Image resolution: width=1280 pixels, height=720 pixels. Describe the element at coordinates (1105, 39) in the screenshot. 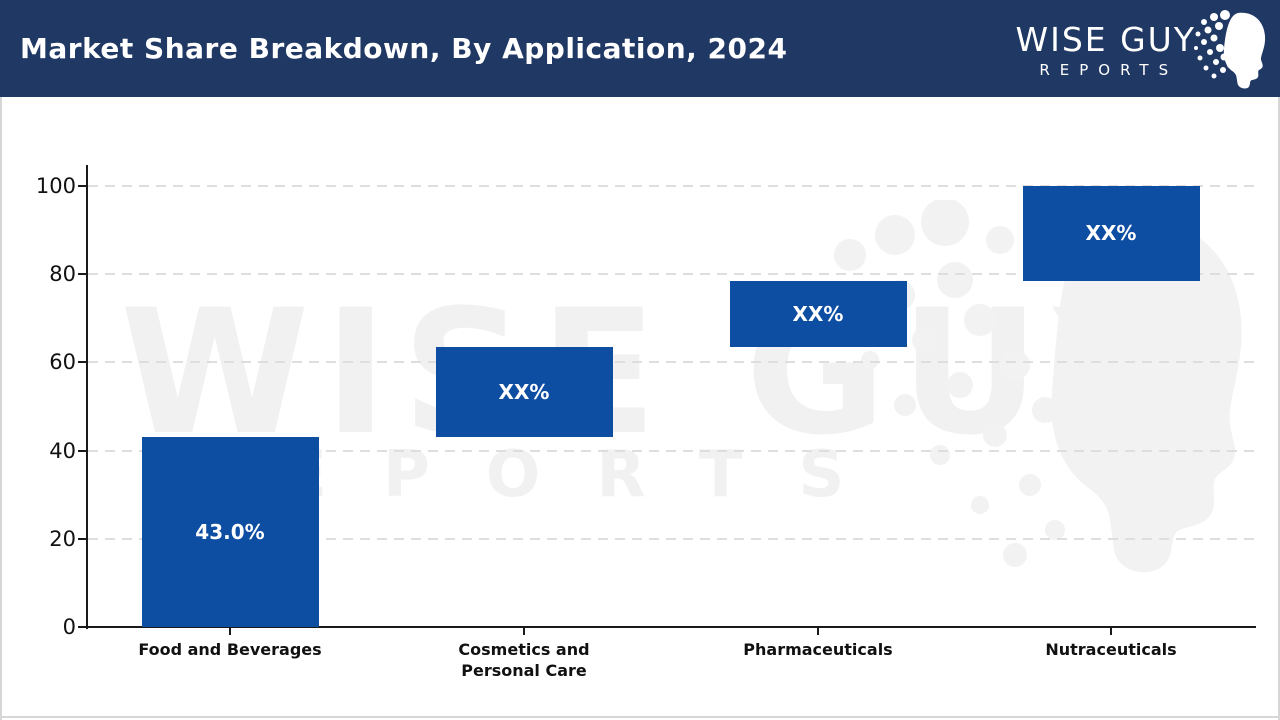

I see `logo-name: WISE GUY` at that location.